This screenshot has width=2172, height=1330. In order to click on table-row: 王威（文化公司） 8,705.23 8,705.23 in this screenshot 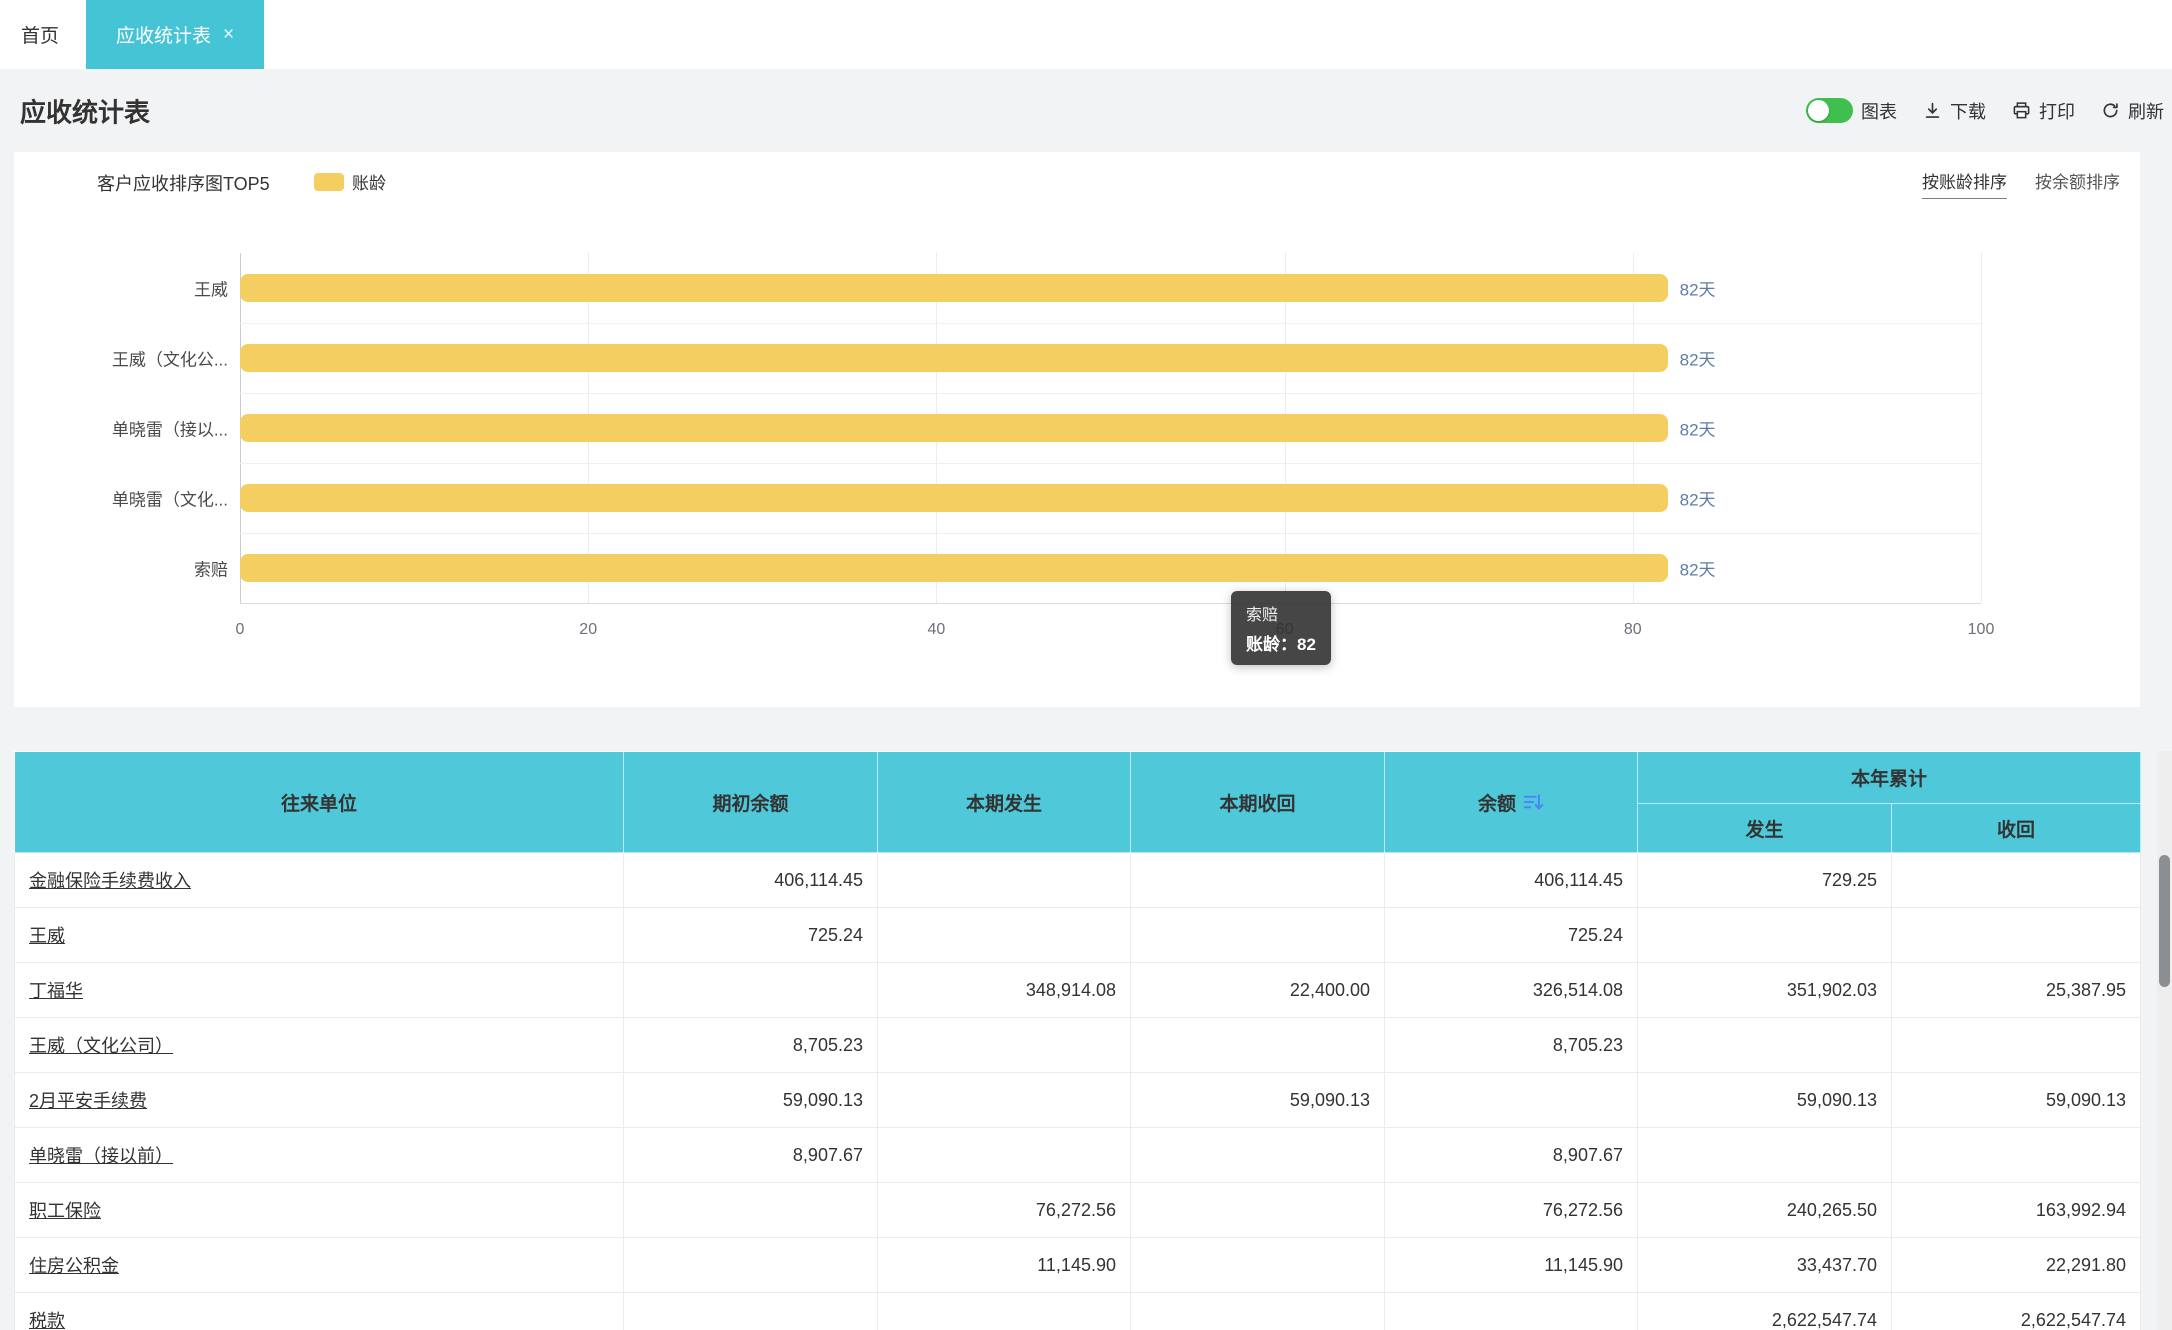, I will do `click(1078, 1045)`.